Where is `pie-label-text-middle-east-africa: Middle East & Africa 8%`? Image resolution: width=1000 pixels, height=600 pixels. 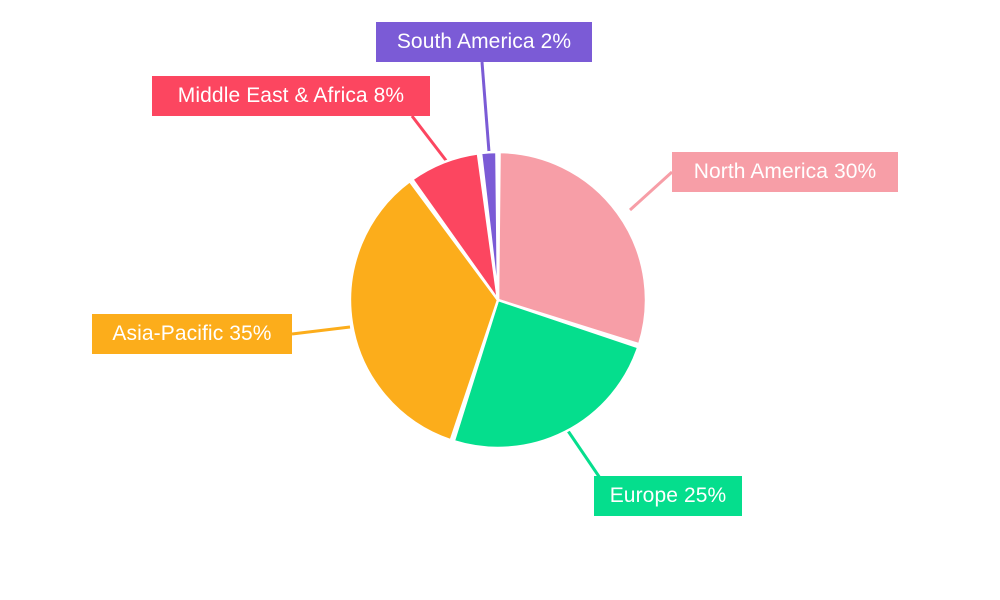
pie-label-text-middle-east-africa: Middle East & Africa 8% is located at coordinates (291, 95).